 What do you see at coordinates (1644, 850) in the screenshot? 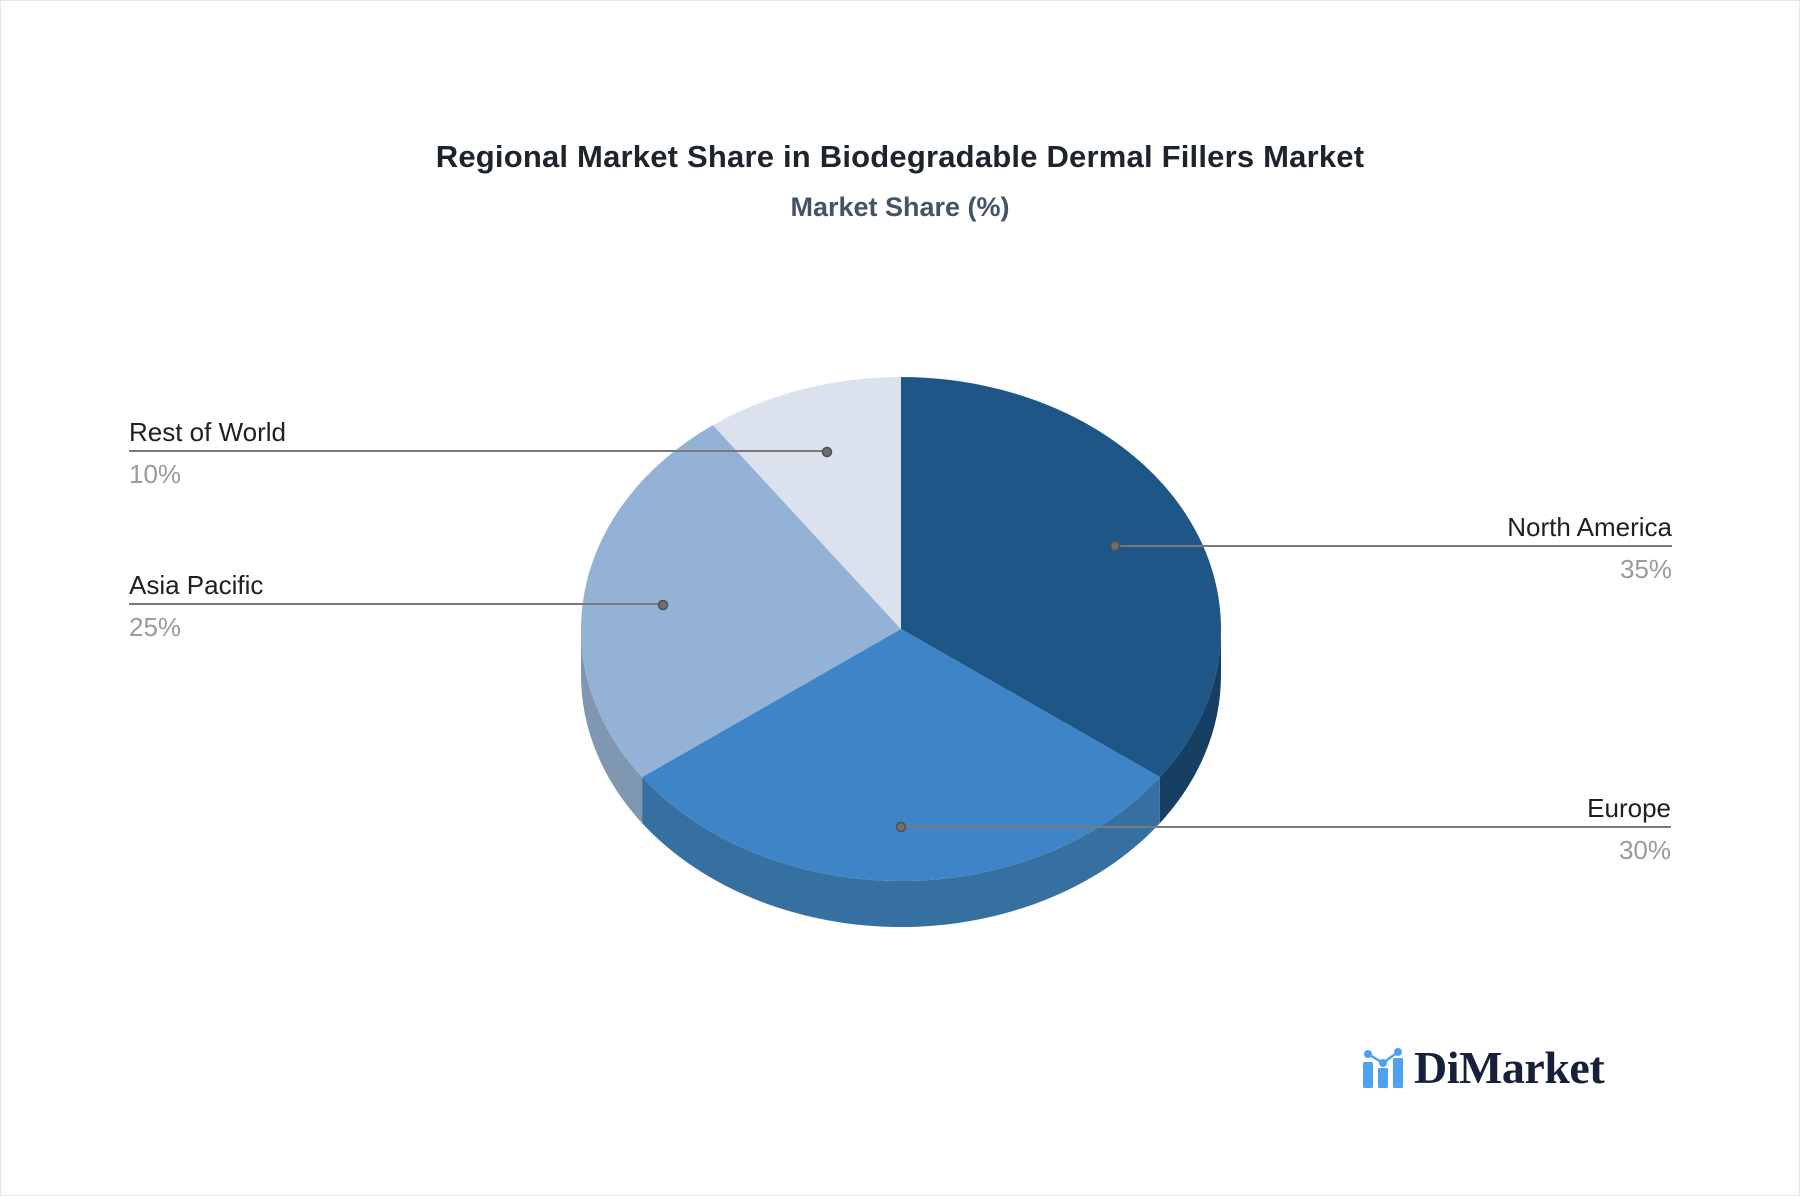
I see `slice-percent: 30%` at bounding box center [1644, 850].